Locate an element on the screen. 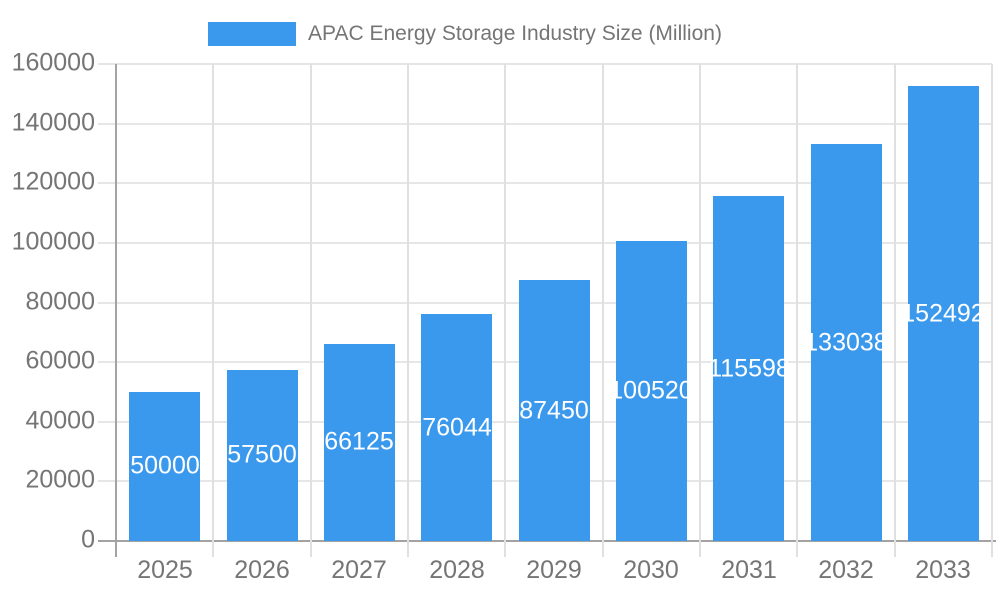  bar-value-label: 152492 is located at coordinates (943, 313).